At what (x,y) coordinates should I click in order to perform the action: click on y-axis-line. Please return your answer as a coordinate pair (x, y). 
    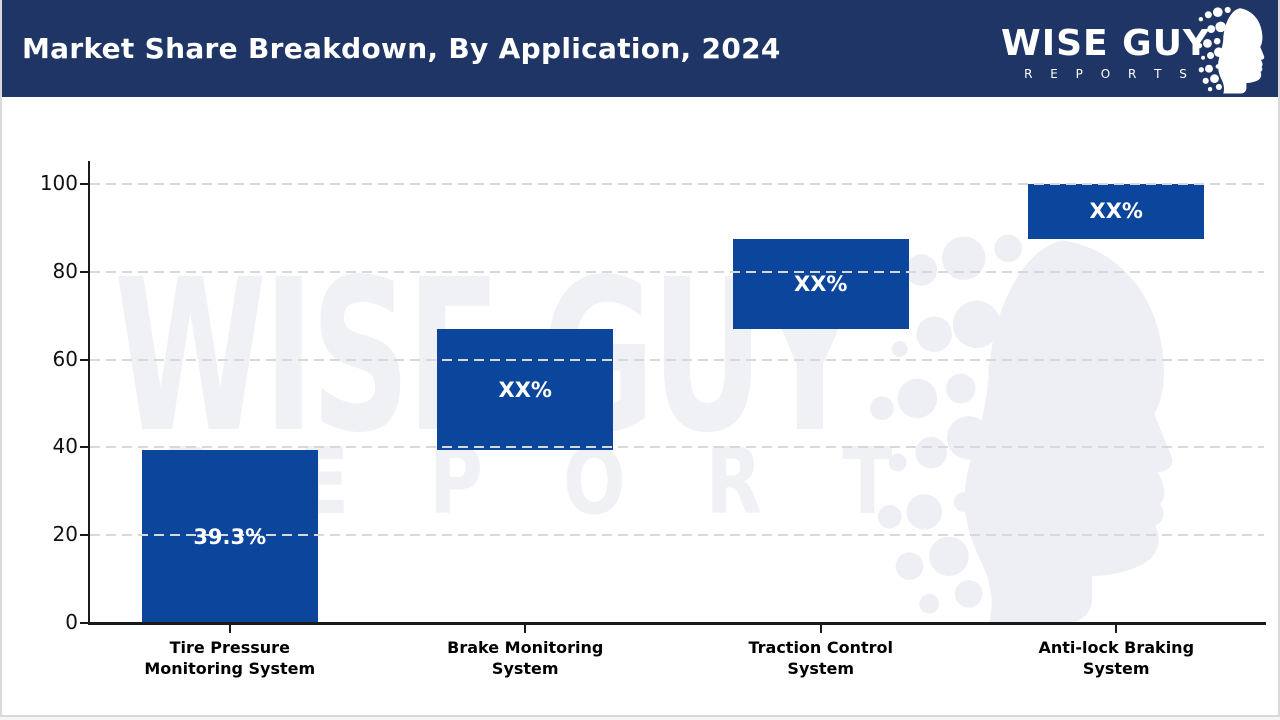
    Looking at the image, I should click on (89, 393).